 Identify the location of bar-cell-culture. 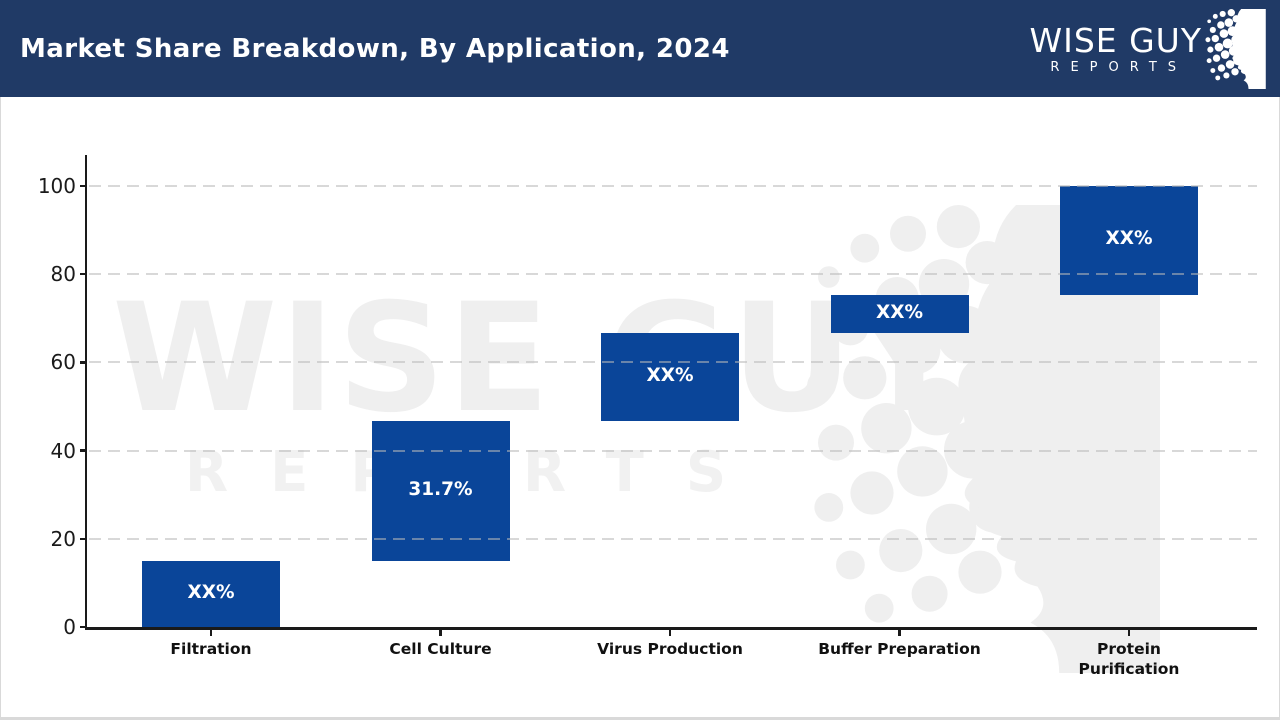
(440, 491).